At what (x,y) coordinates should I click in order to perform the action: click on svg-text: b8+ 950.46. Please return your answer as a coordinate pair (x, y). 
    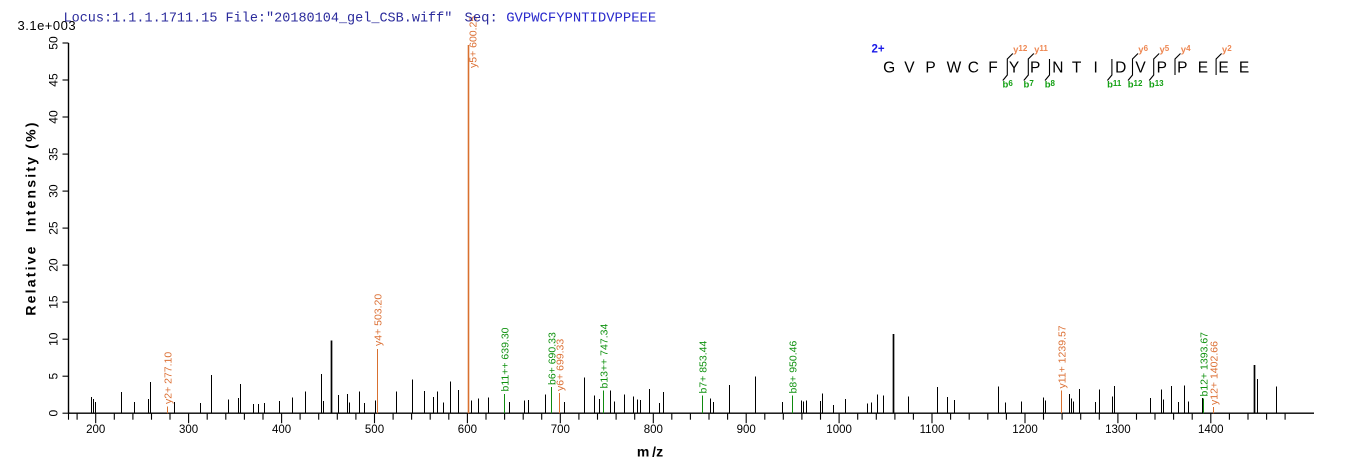
    Looking at the image, I should click on (794, 366).